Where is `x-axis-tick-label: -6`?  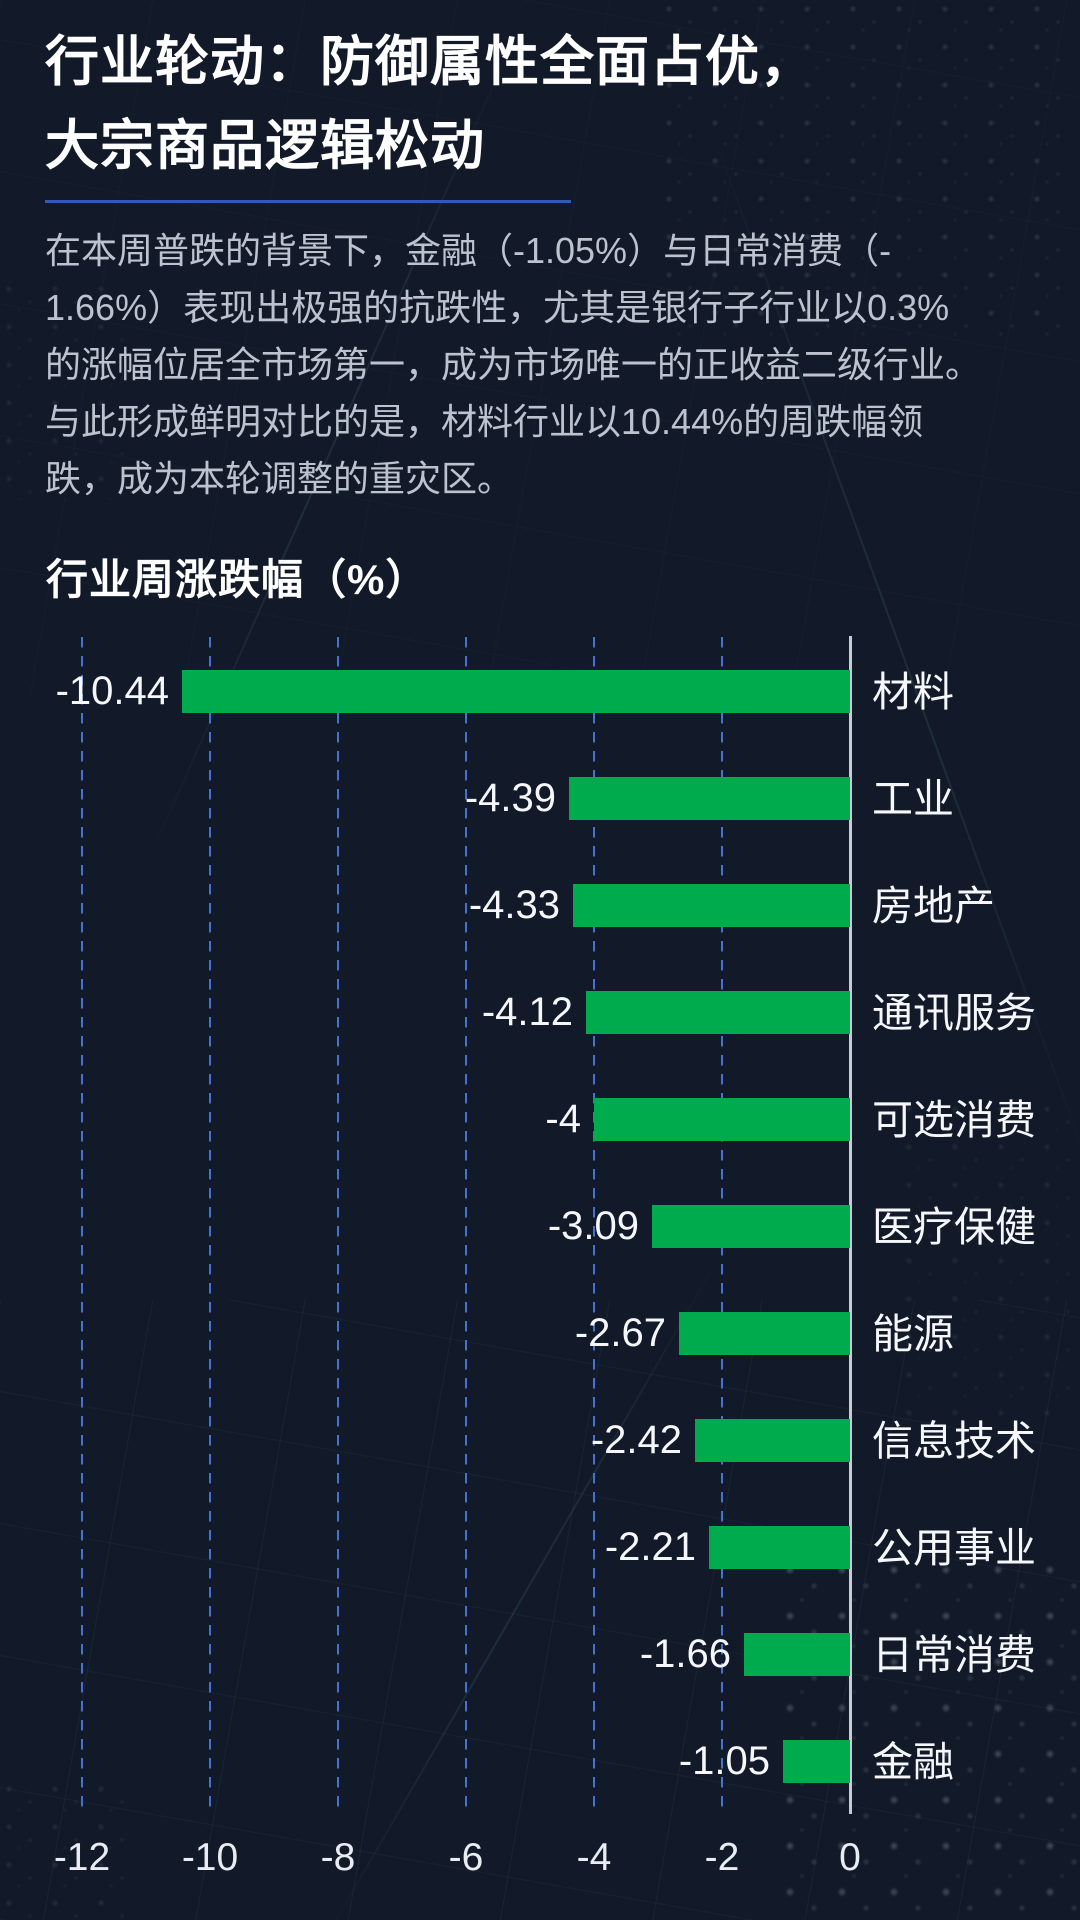
x-axis-tick-label: -6 is located at coordinates (466, 1857).